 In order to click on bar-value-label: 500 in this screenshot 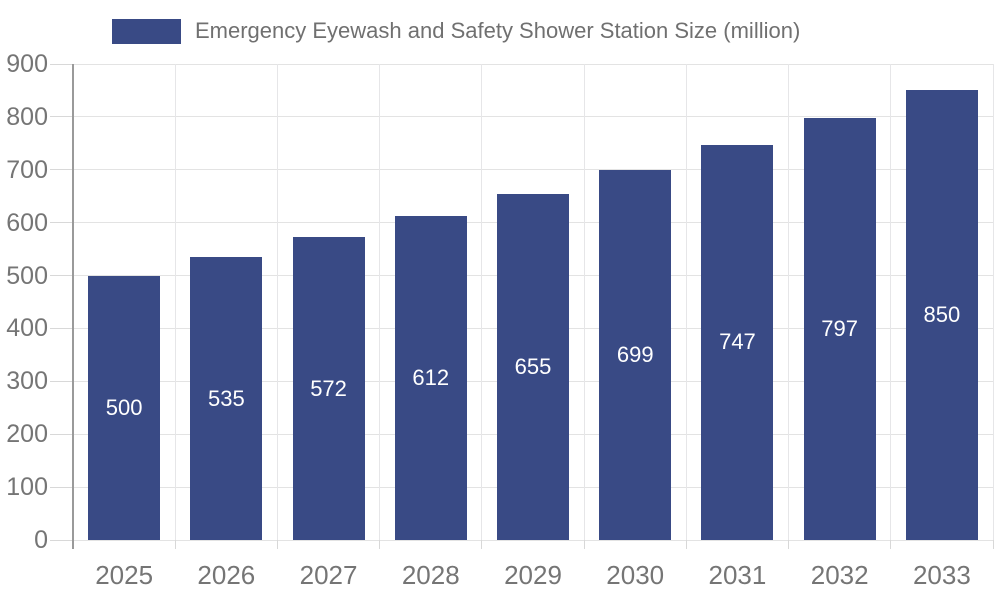, I will do `click(124, 407)`.